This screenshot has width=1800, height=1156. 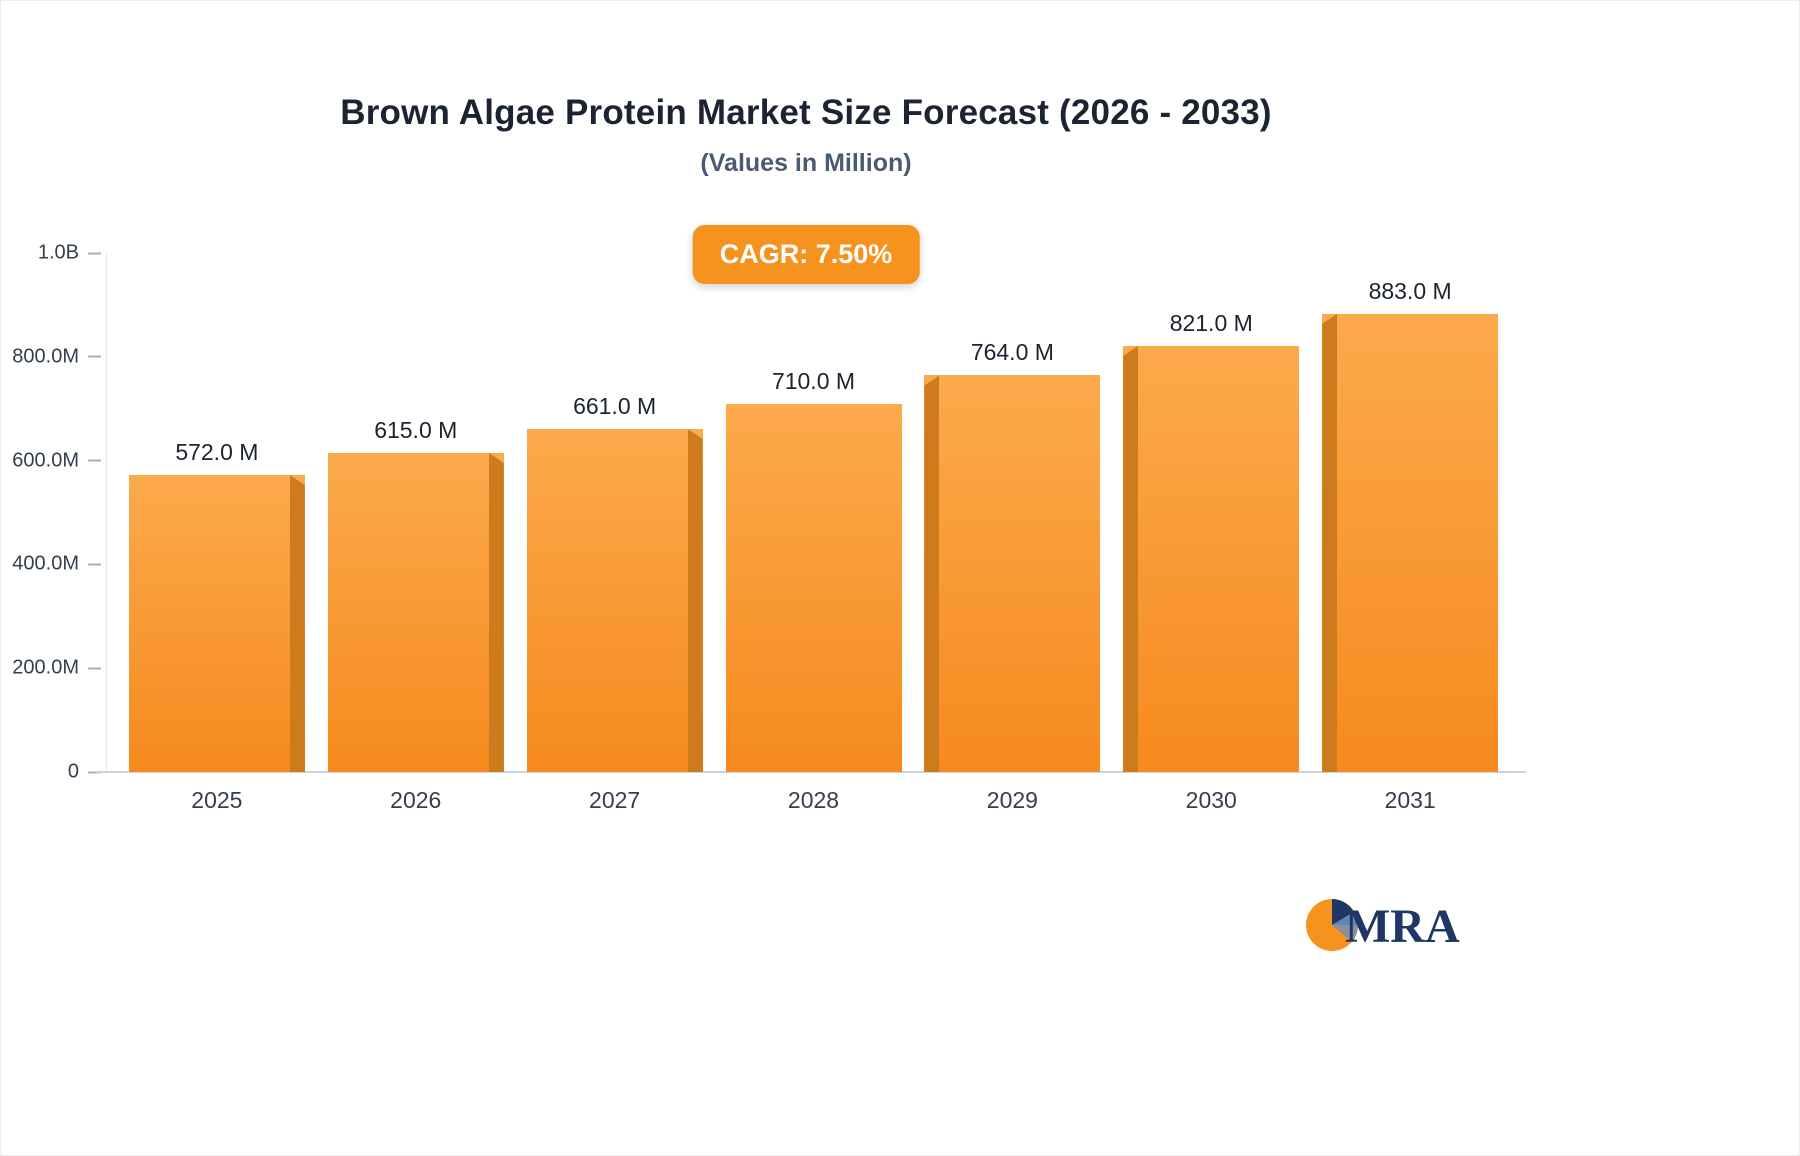 I want to click on logo-pie-lightblue, so click(x=1345, y=918).